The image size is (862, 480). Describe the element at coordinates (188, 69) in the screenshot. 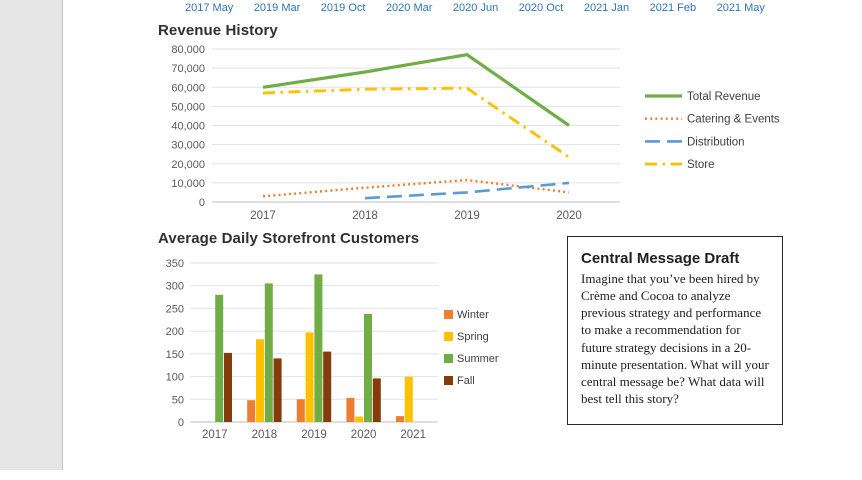

I see `axis-label: 70,000` at that location.